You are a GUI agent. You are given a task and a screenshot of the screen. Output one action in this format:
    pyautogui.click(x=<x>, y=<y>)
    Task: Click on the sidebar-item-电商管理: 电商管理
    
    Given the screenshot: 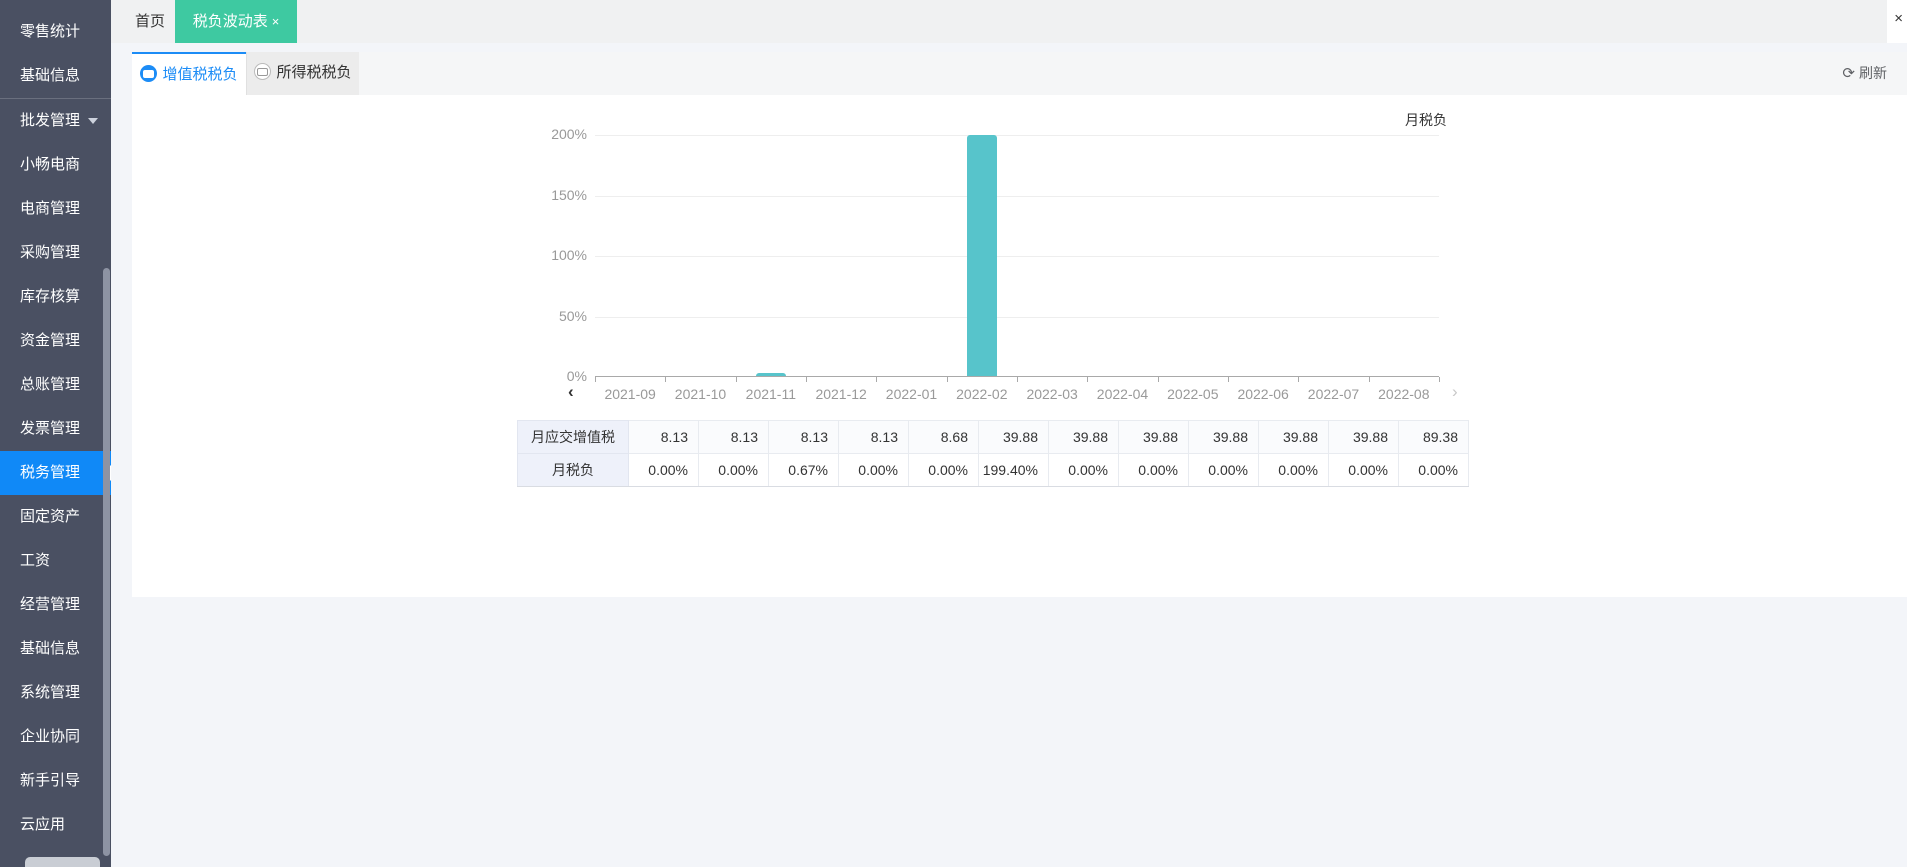 What is the action you would take?
    pyautogui.click(x=50, y=208)
    